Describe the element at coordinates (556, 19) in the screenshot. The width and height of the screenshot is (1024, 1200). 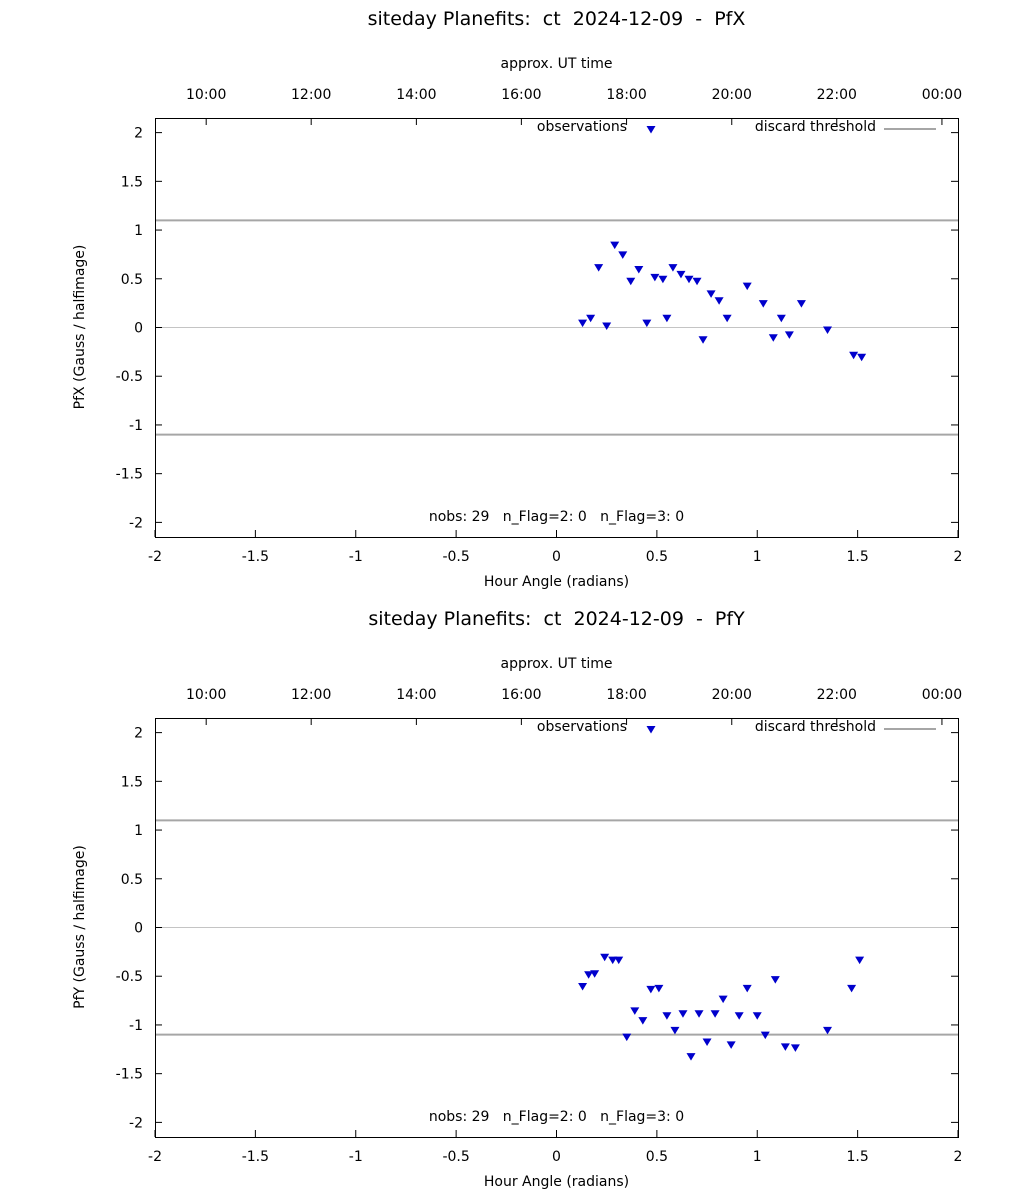
I see `page-title: siteday Planefits: ct 2024-12-09 - PfX` at that location.